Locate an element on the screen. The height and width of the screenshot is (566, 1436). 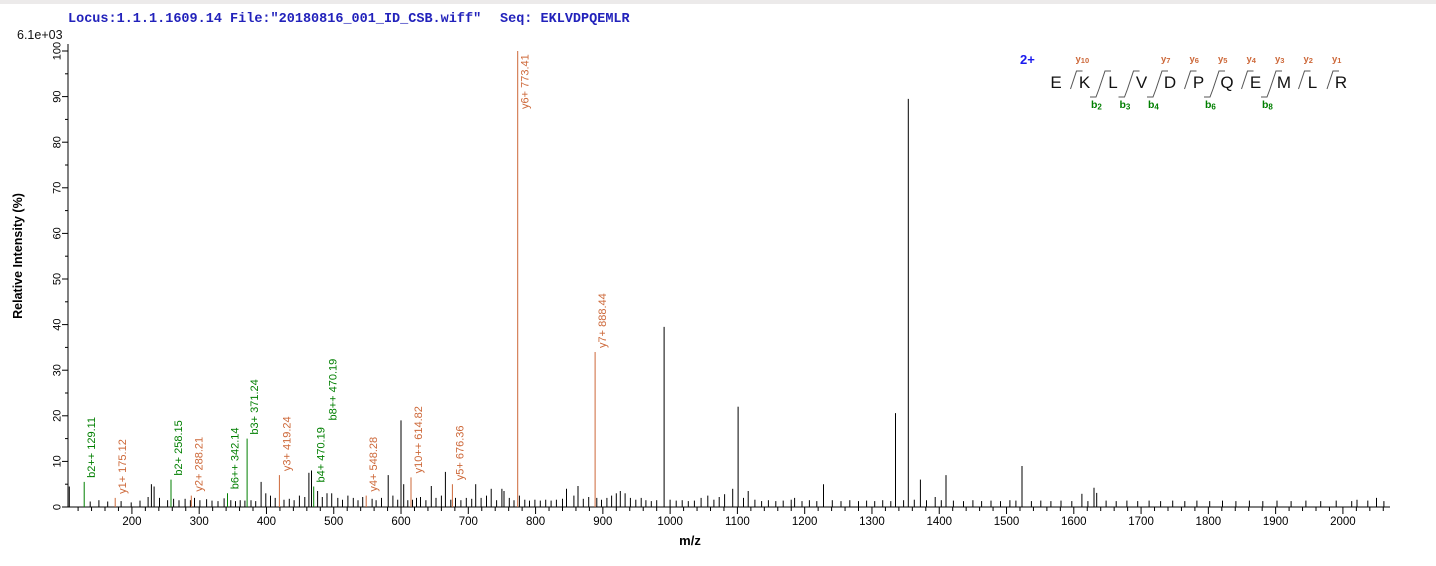
b-ion-label: b4 is located at coordinates (1153, 105).